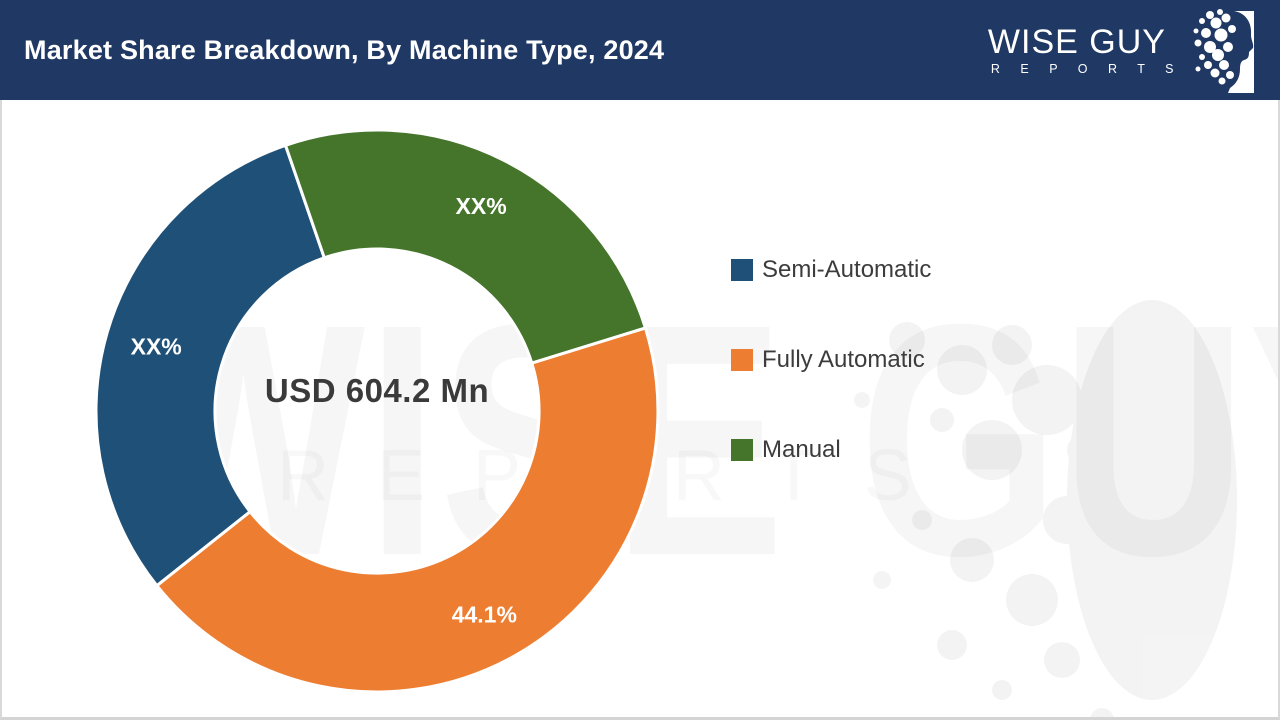  What do you see at coordinates (843, 359) in the screenshot?
I see `legend-label: Fully Automatic` at bounding box center [843, 359].